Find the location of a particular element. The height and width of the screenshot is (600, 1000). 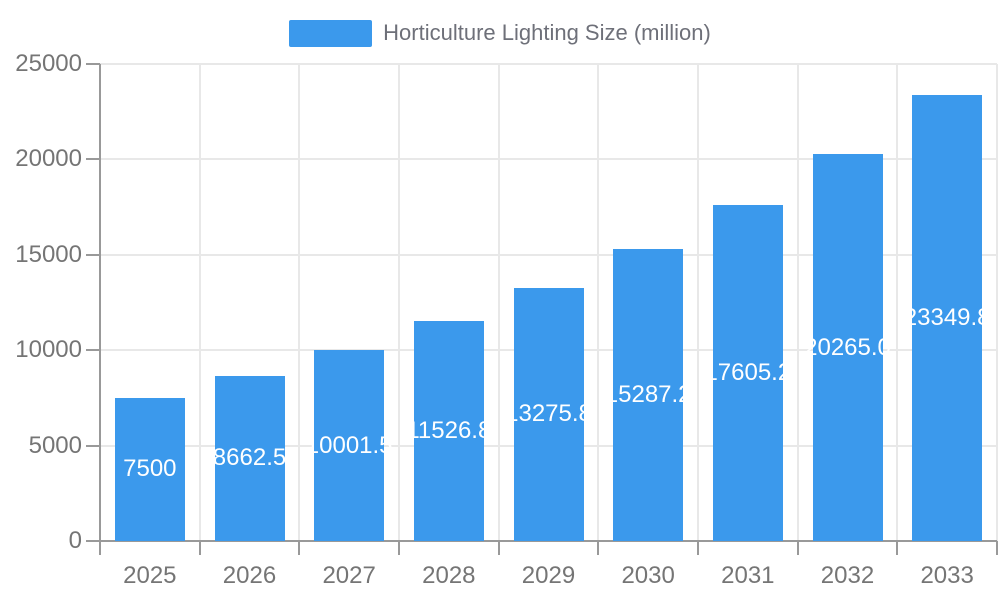

y-axis-label: 15000 is located at coordinates (48, 254).